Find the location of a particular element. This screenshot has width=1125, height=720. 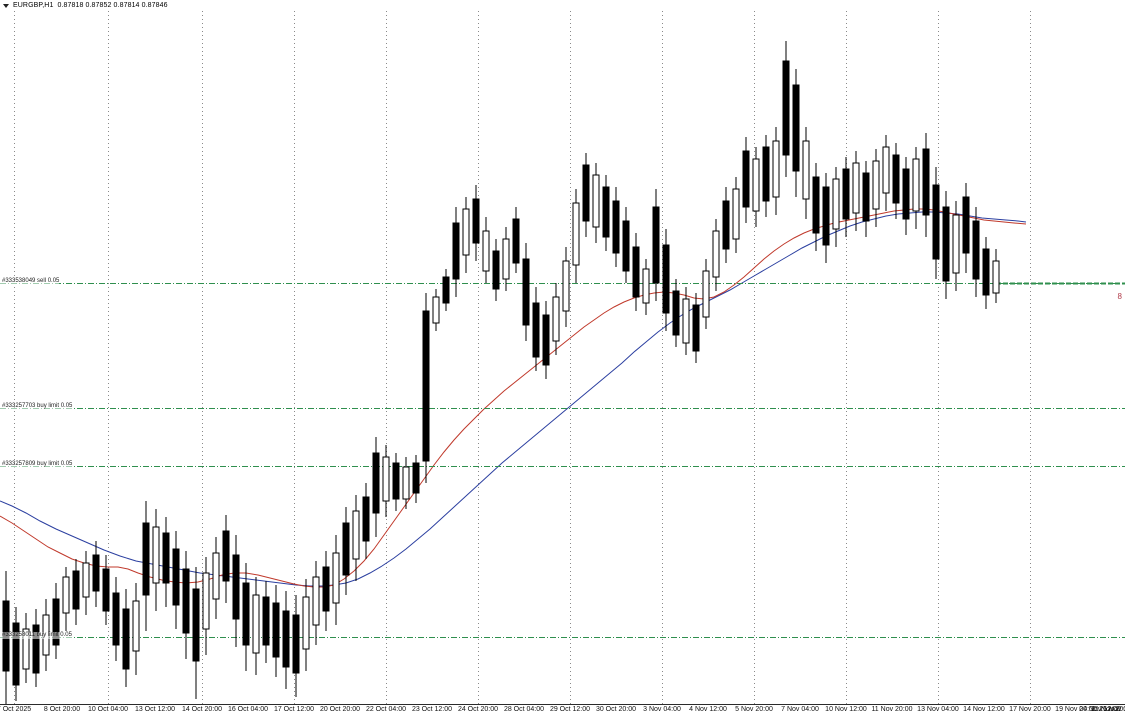

symbol-period-label: EURGBP,H1 is located at coordinates (33, 5).